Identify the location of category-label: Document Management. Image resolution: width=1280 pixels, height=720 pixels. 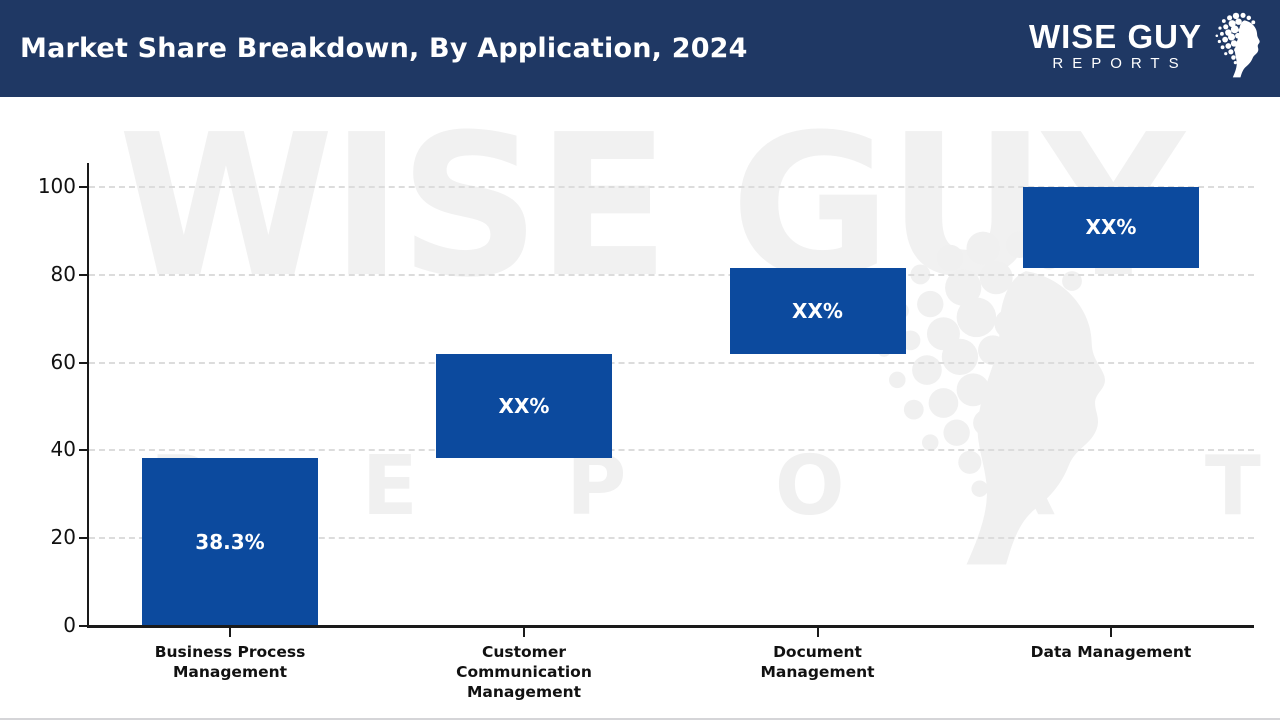
(817, 662).